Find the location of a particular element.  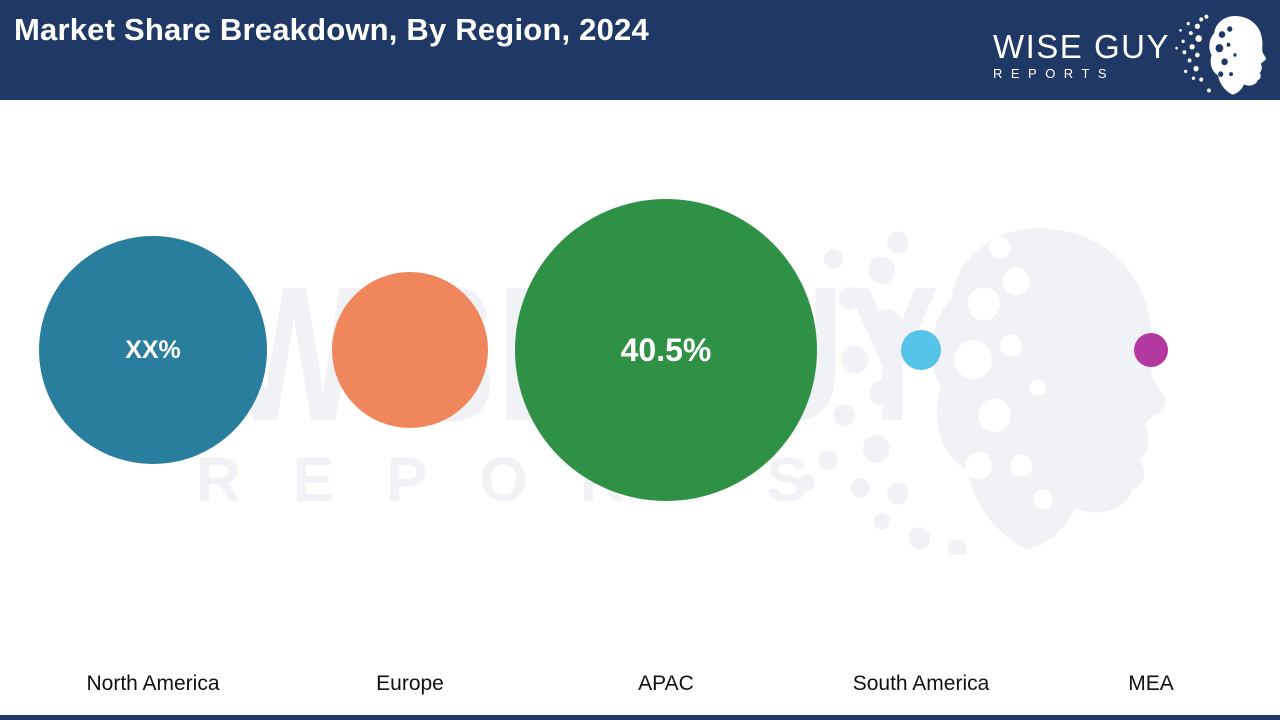

logo-face-icon is located at coordinates (1221, 54).